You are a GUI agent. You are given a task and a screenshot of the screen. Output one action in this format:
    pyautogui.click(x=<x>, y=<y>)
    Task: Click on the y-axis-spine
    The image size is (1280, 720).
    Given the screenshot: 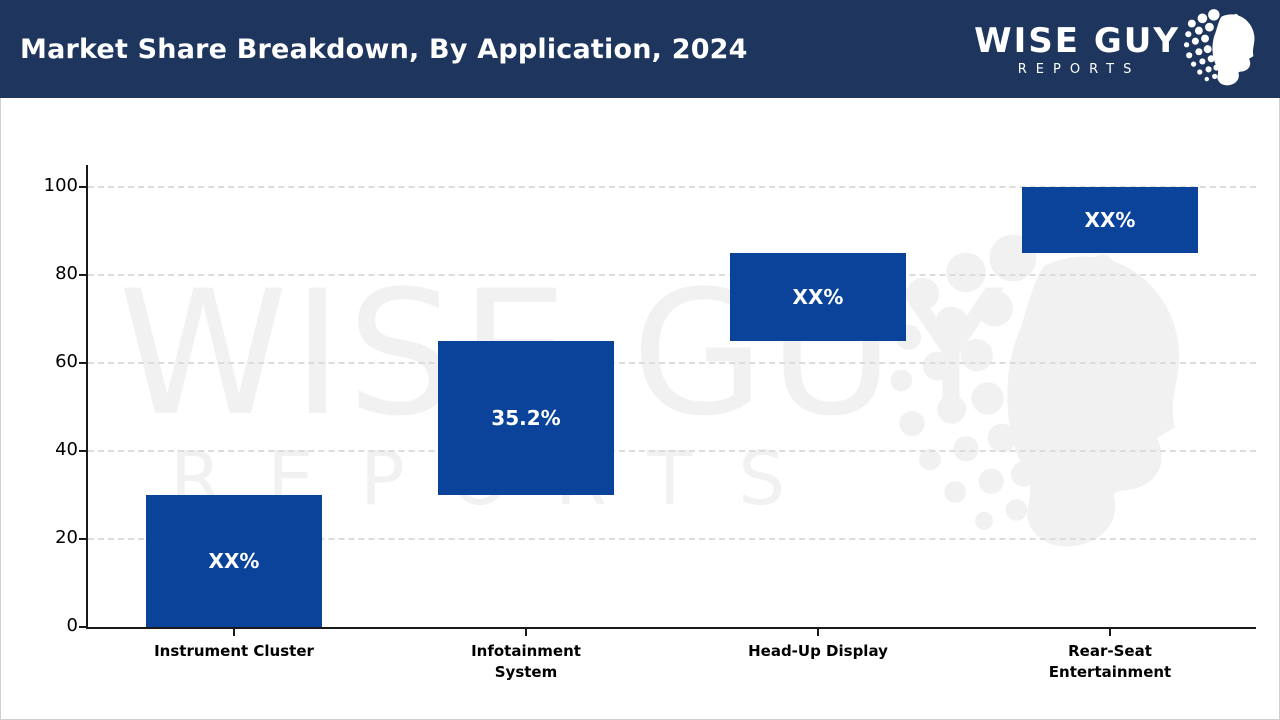 What is the action you would take?
    pyautogui.click(x=87, y=397)
    